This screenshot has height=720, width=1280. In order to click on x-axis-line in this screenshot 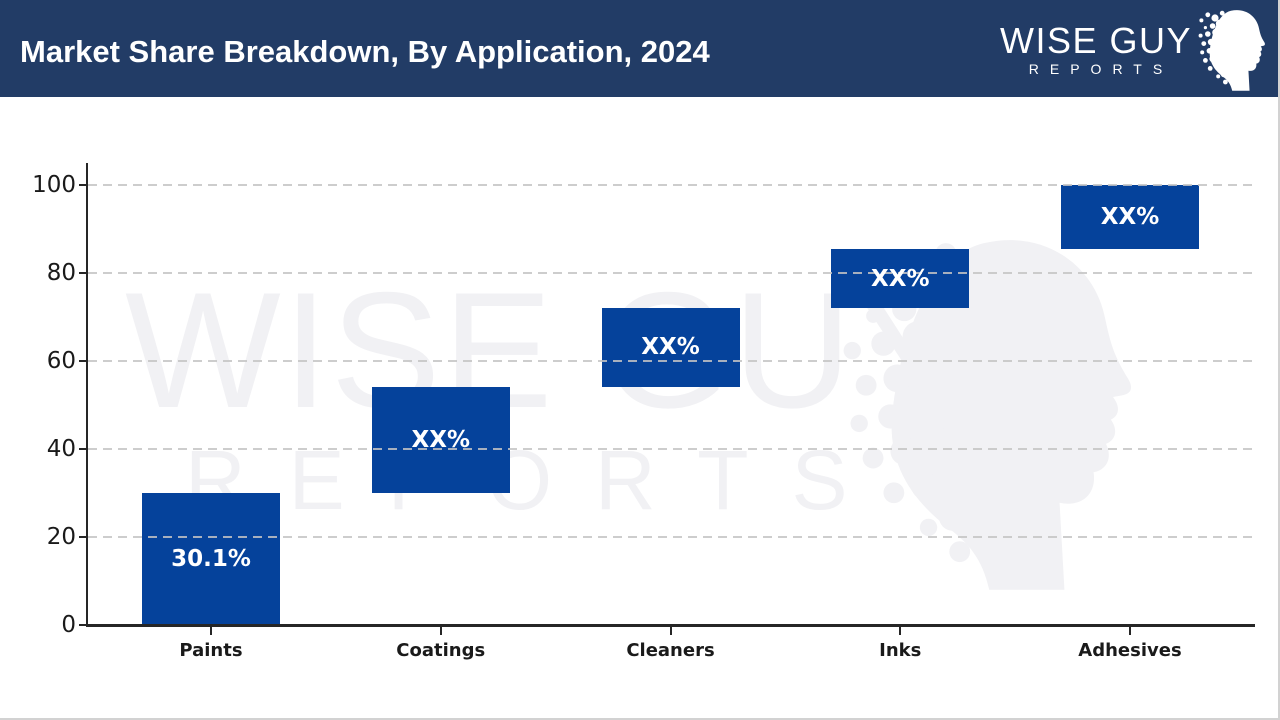, I will do `click(670, 625)`.